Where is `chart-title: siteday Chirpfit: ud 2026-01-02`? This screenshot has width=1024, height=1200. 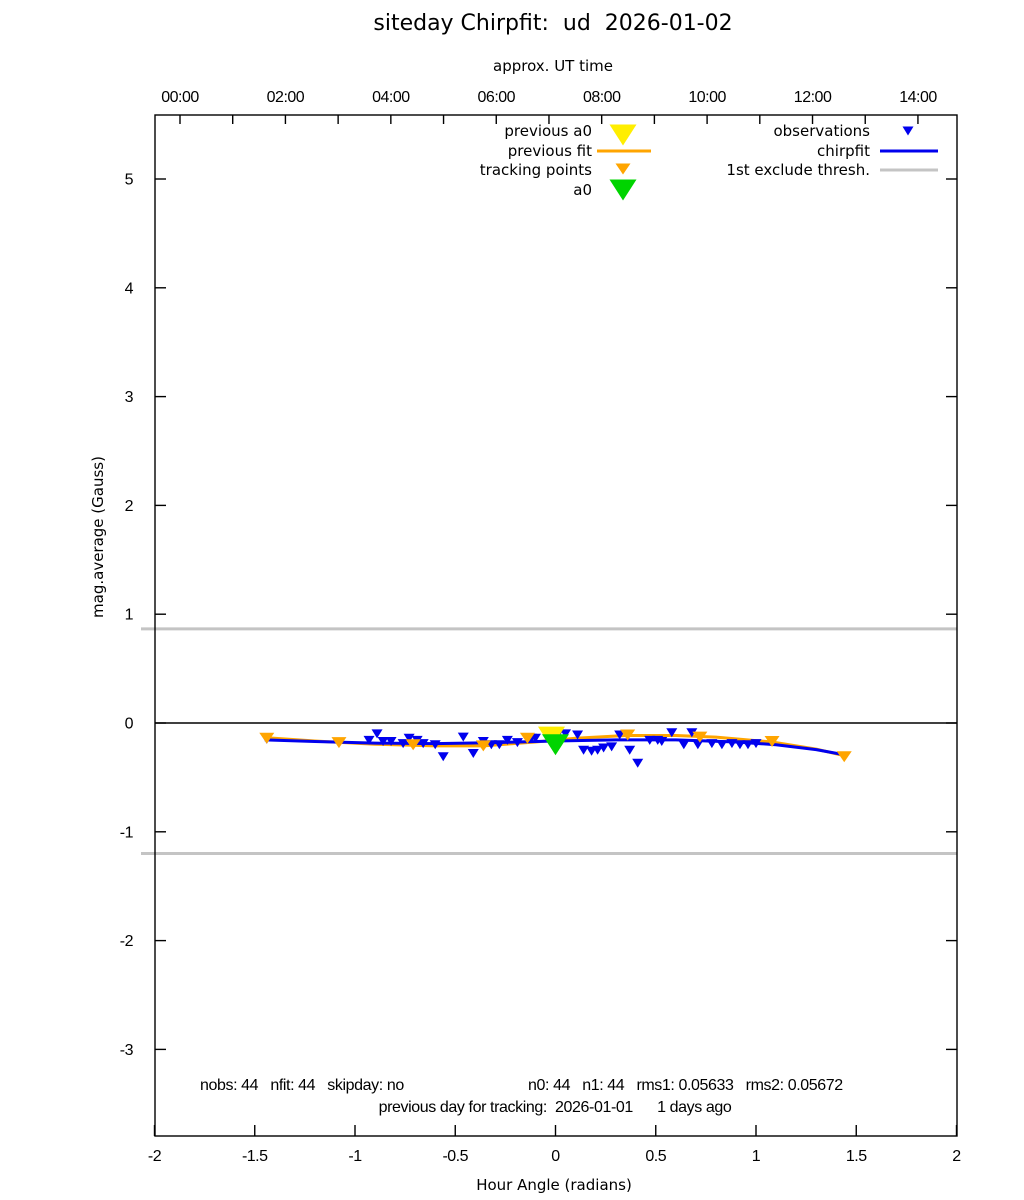
chart-title: siteday Chirpfit: ud 2026-01-02 is located at coordinates (553, 23).